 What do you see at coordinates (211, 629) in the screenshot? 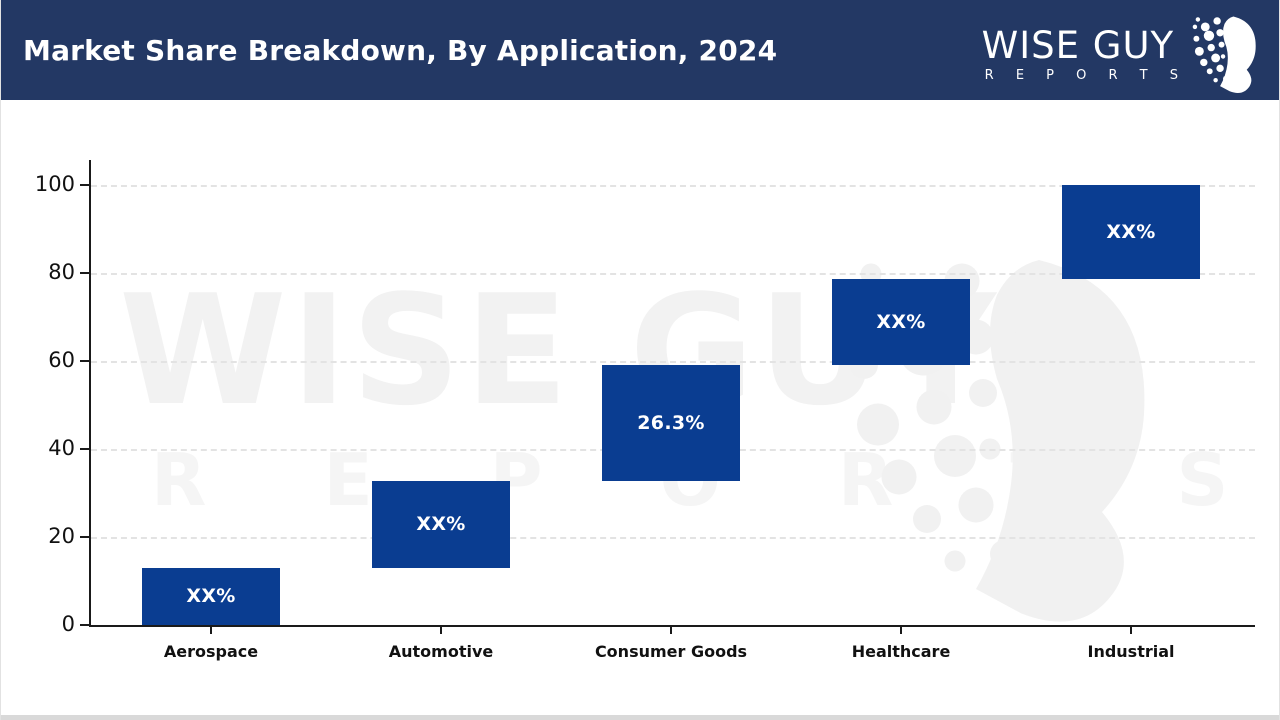
I see `x-tick-mark-aerospace` at bounding box center [211, 629].